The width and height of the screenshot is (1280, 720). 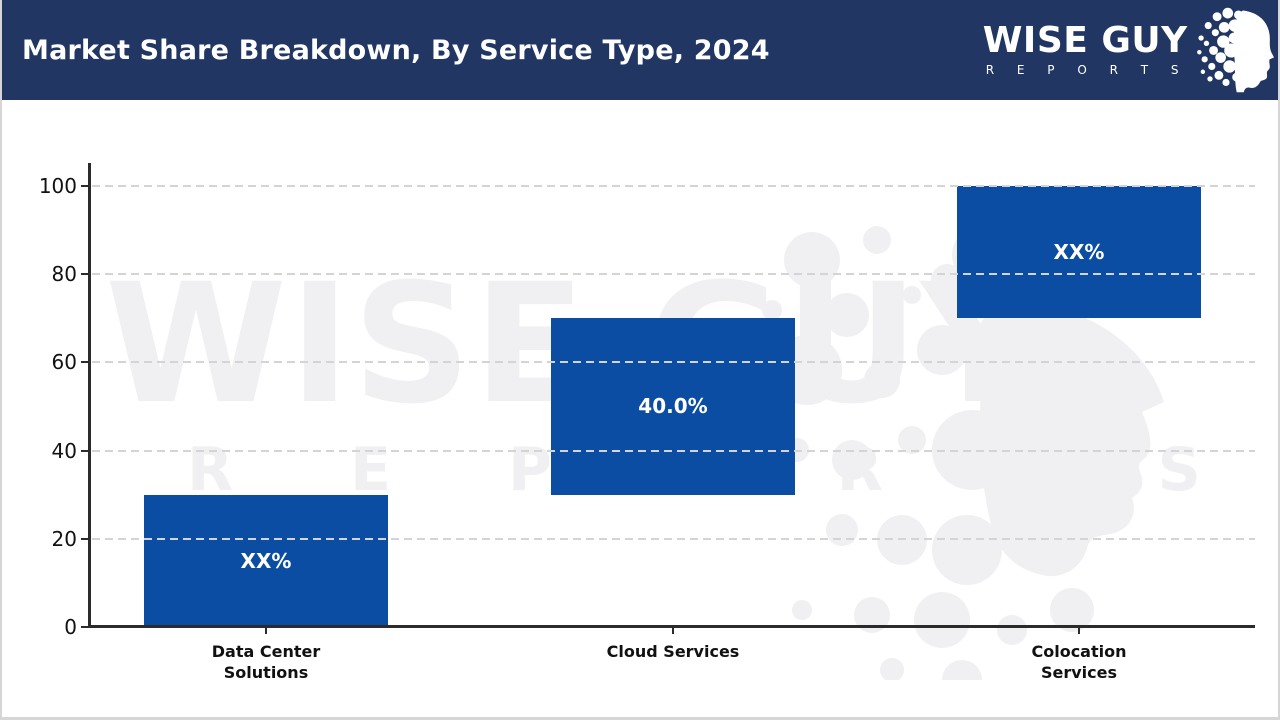 What do you see at coordinates (1086, 70) in the screenshot?
I see `brand-tagline: R E P O R T S` at bounding box center [1086, 70].